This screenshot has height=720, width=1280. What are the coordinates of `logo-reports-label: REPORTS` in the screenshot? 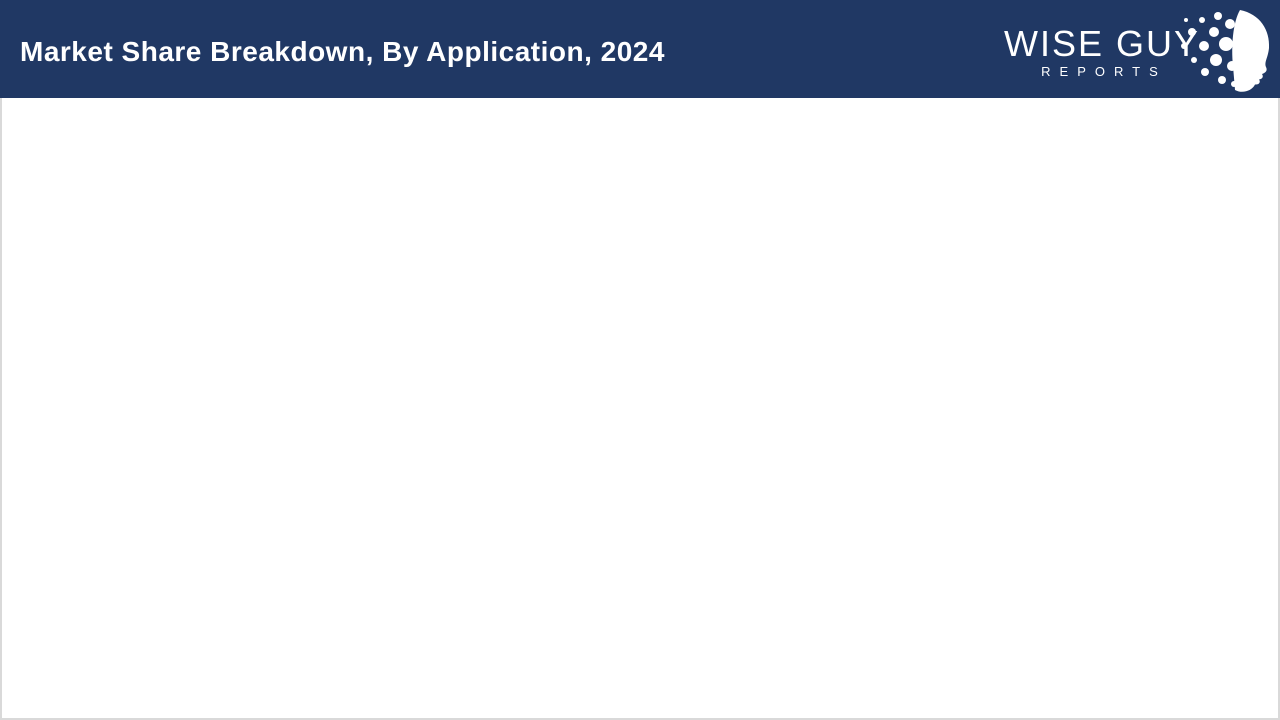 It's located at (1104, 71).